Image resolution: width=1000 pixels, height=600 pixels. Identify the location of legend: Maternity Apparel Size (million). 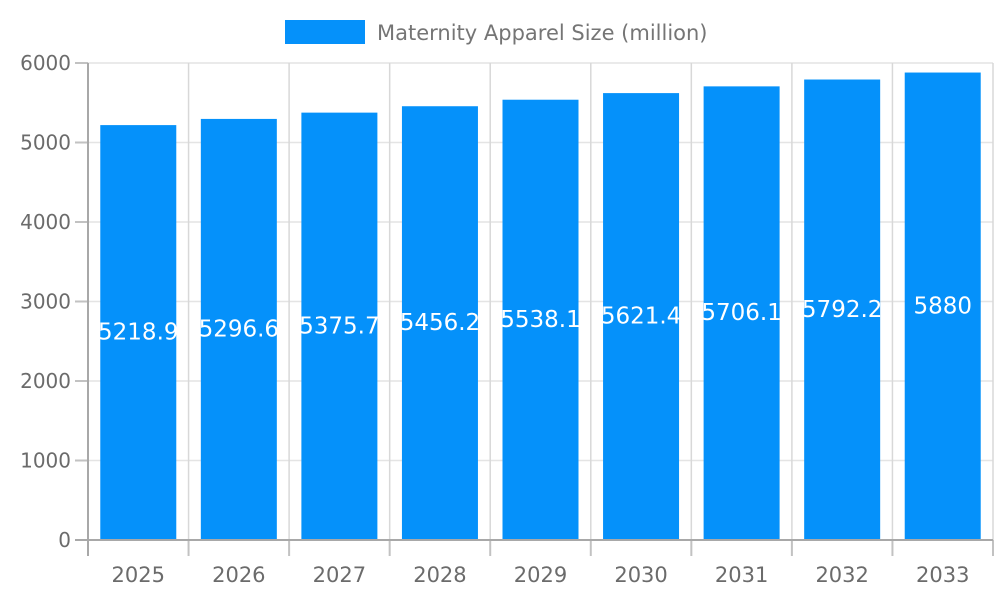
(496, 32).